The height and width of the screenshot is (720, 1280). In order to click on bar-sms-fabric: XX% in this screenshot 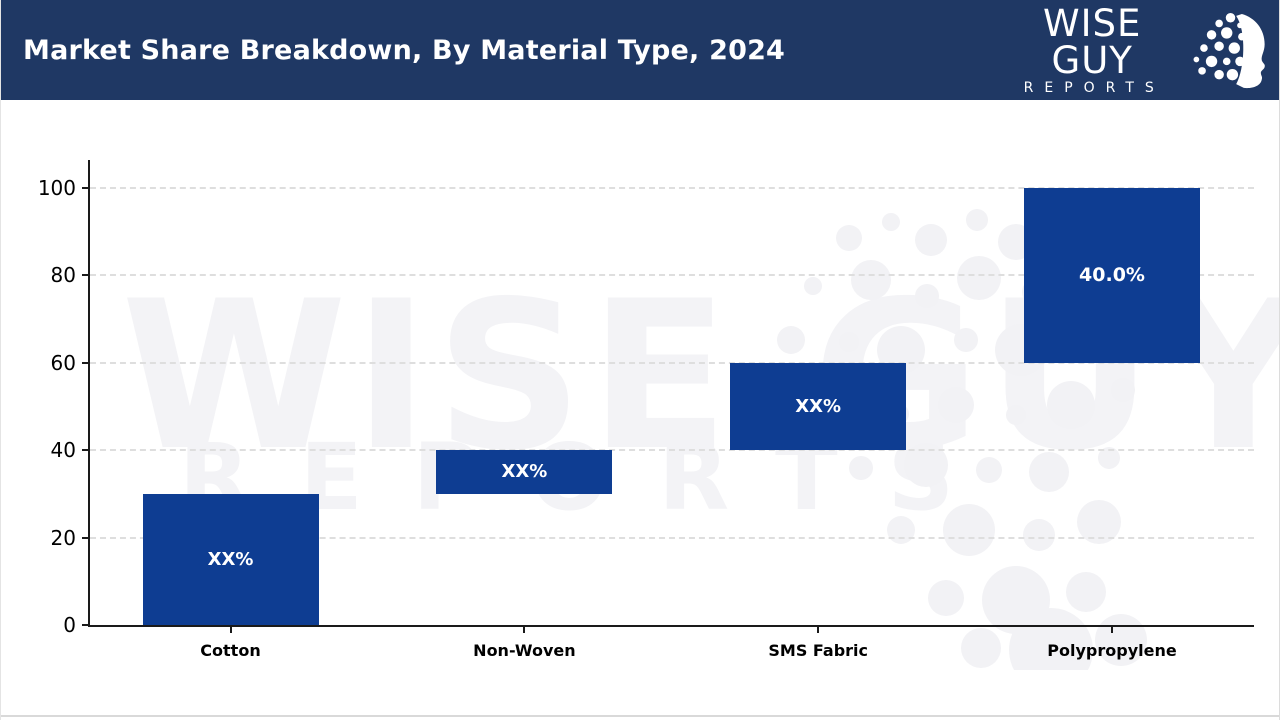, I will do `click(818, 406)`.